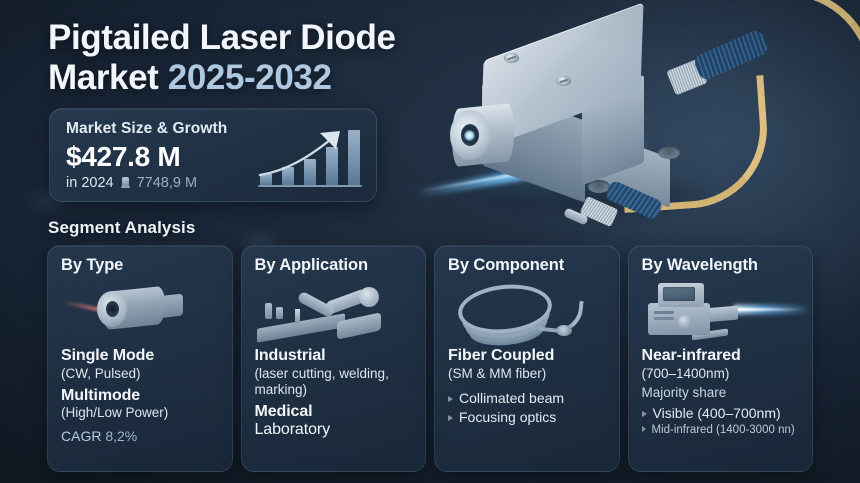  I want to click on lens-emission-point, so click(469, 135).